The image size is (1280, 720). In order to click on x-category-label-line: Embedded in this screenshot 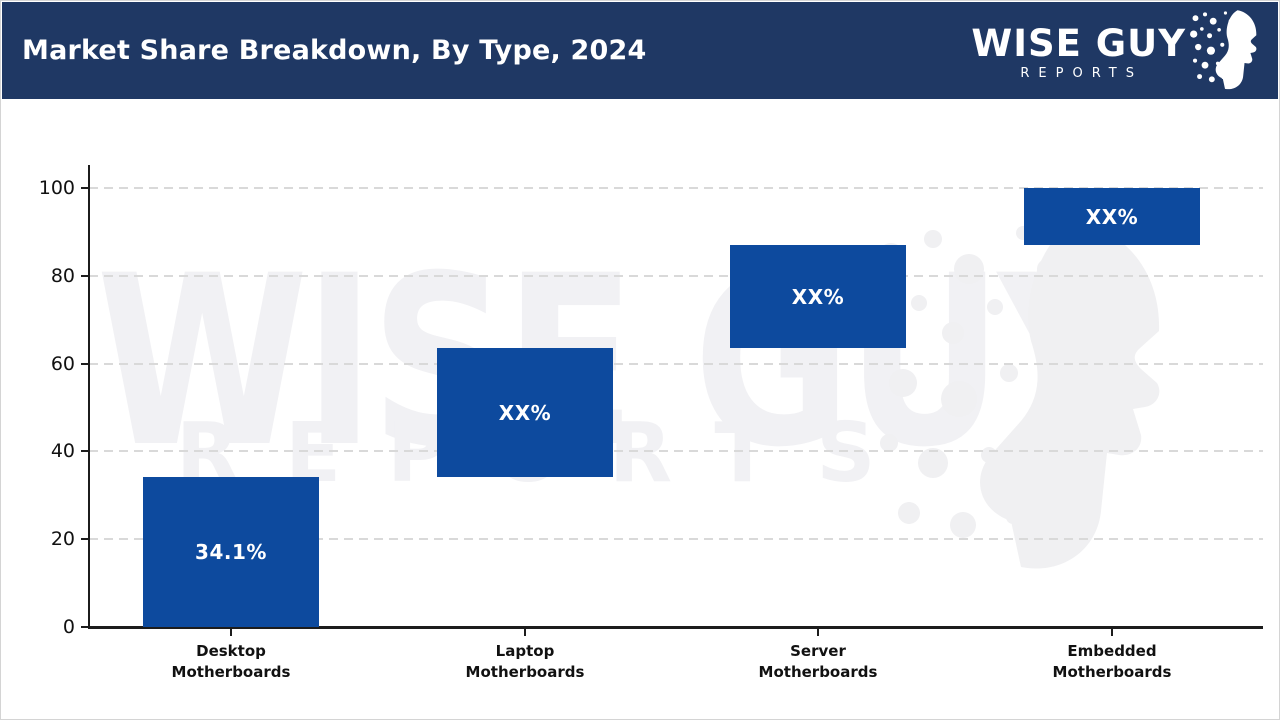, I will do `click(1112, 651)`.